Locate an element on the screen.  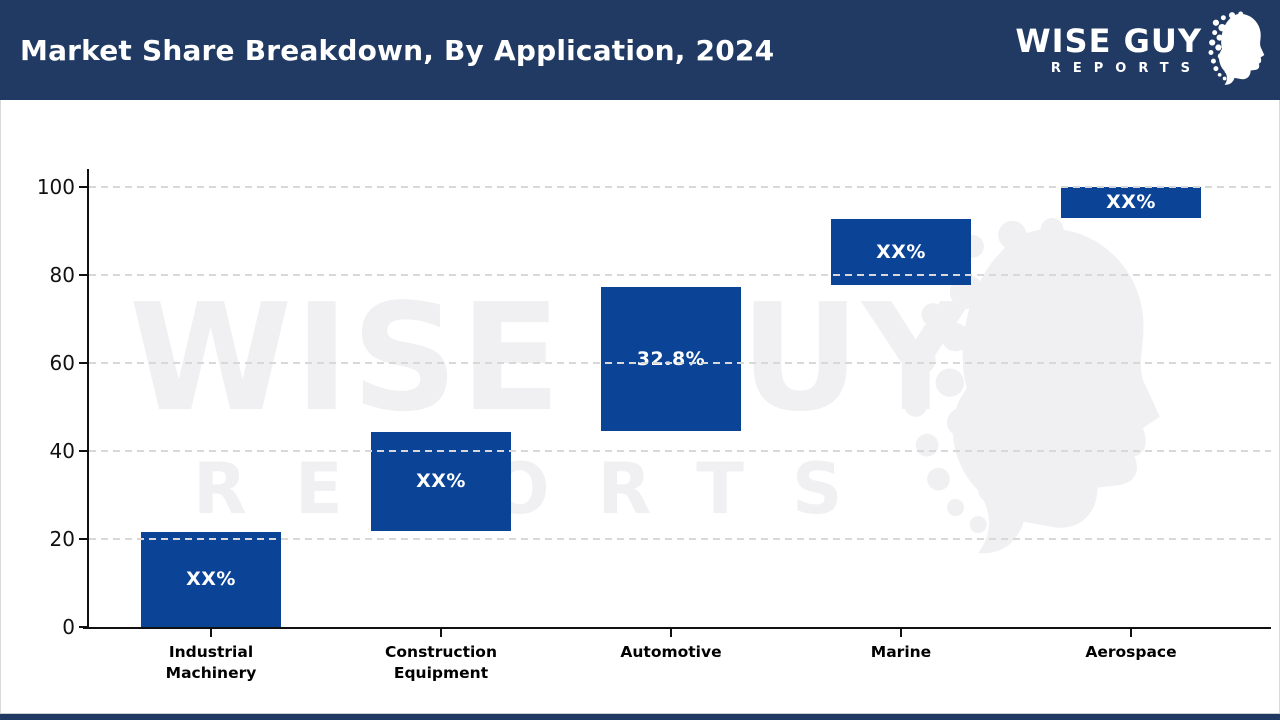
x-axis-line is located at coordinates (677, 628).